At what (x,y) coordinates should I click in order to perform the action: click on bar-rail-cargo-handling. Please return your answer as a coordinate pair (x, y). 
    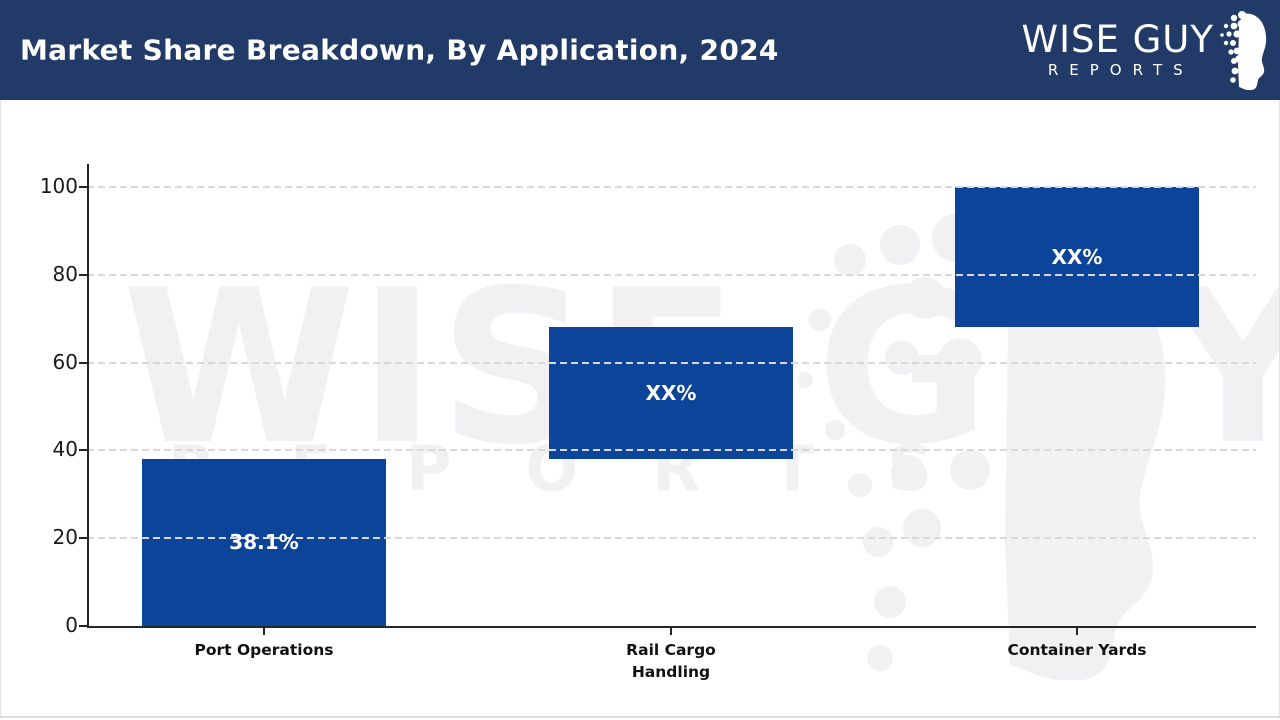
    Looking at the image, I should click on (671, 393).